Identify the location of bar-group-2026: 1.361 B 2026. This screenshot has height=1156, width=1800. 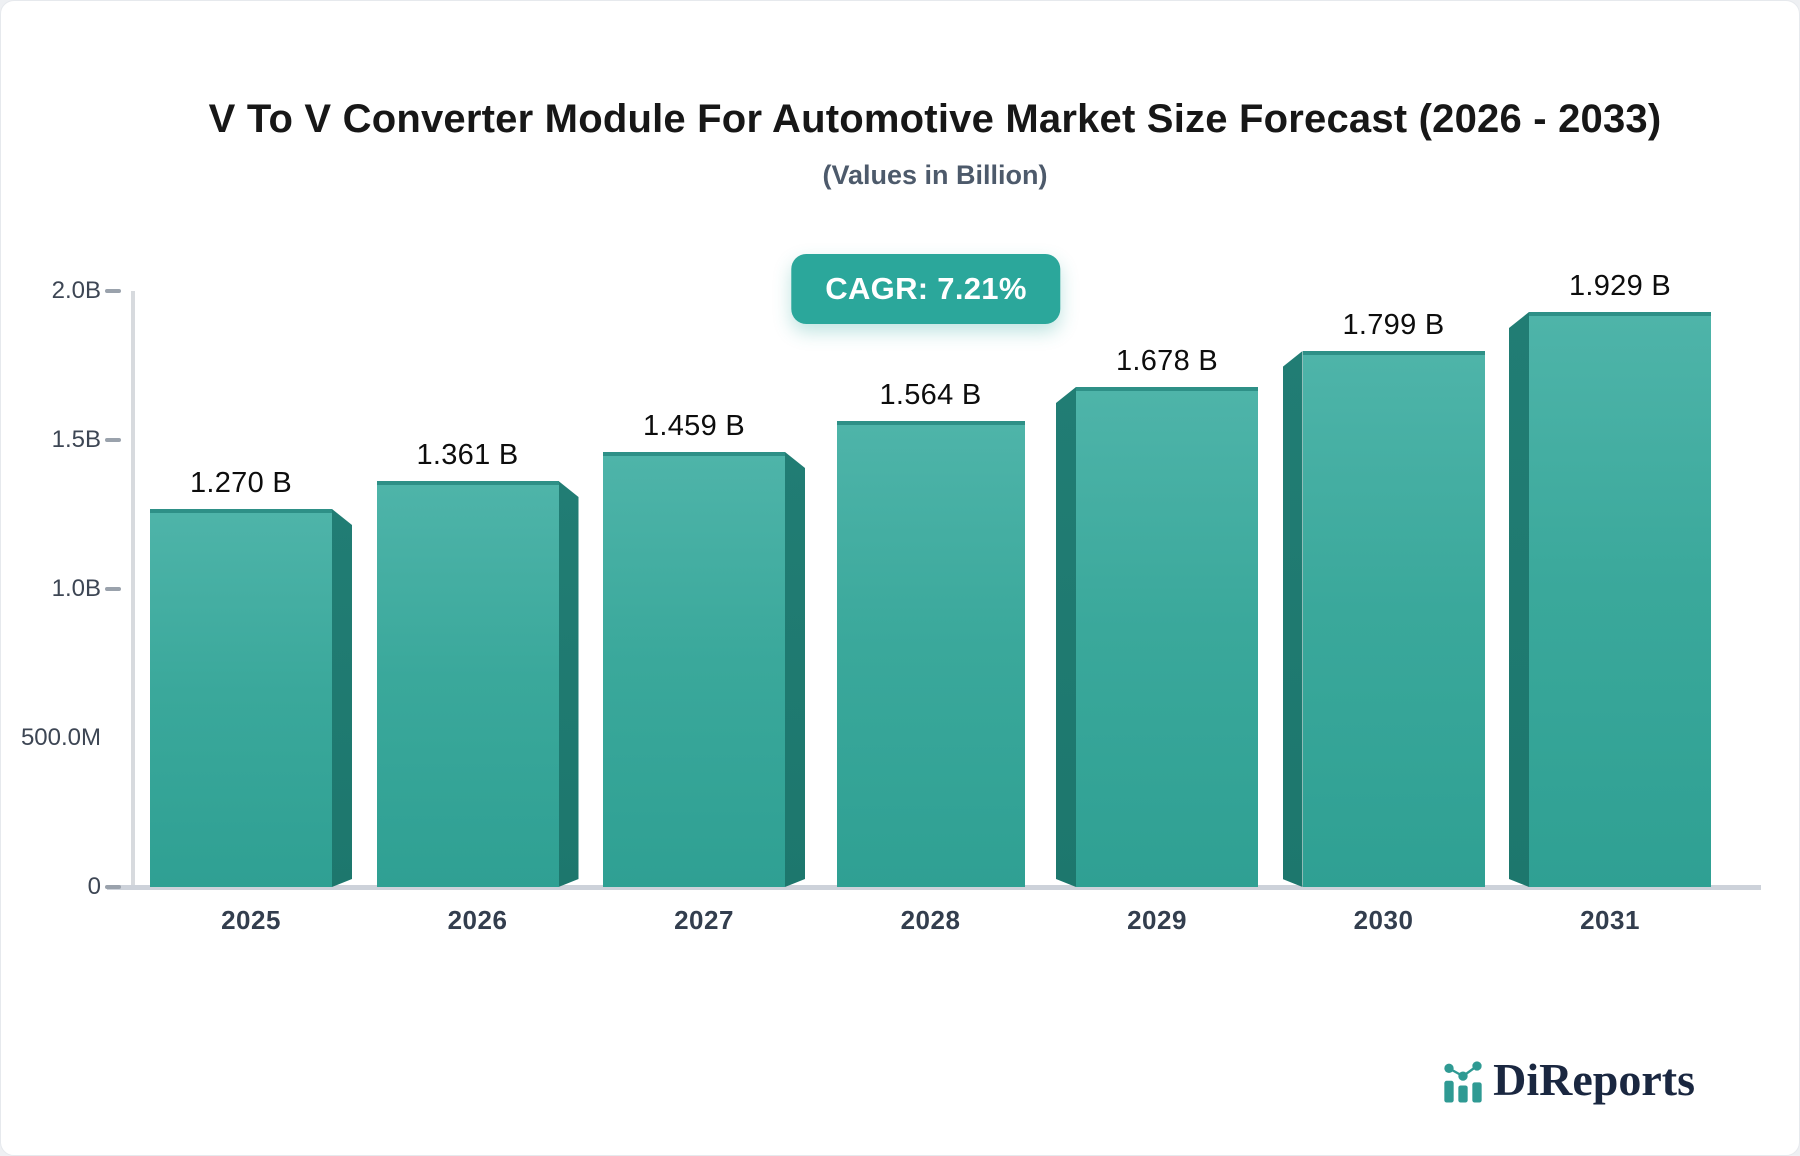
(477, 613).